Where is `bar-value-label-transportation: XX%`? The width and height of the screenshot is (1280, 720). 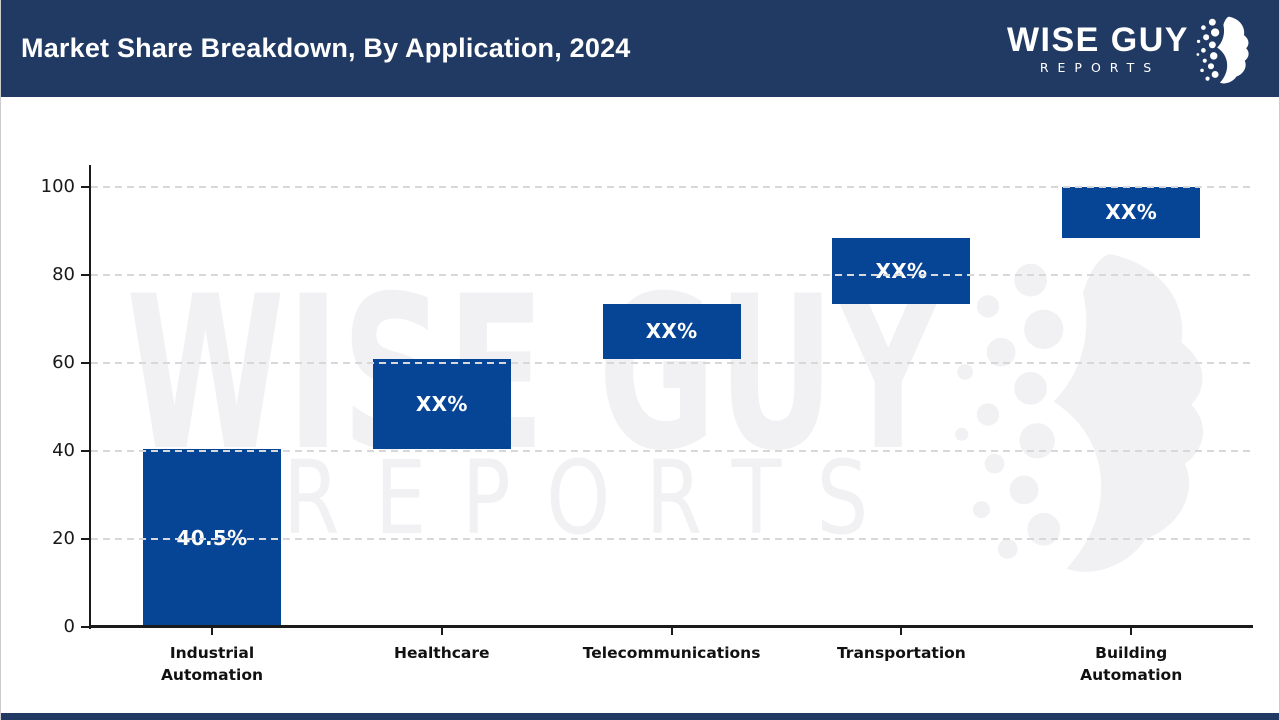
bar-value-label-transportation: XX% is located at coordinates (901, 270).